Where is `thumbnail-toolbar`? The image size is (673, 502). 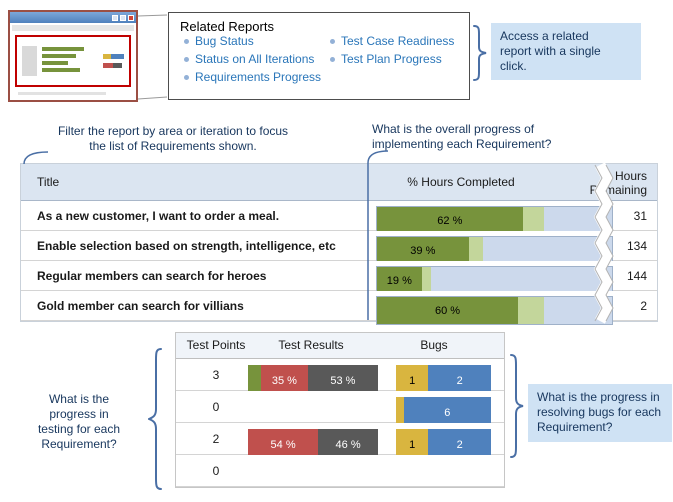
thumbnail-toolbar is located at coordinates (73, 28).